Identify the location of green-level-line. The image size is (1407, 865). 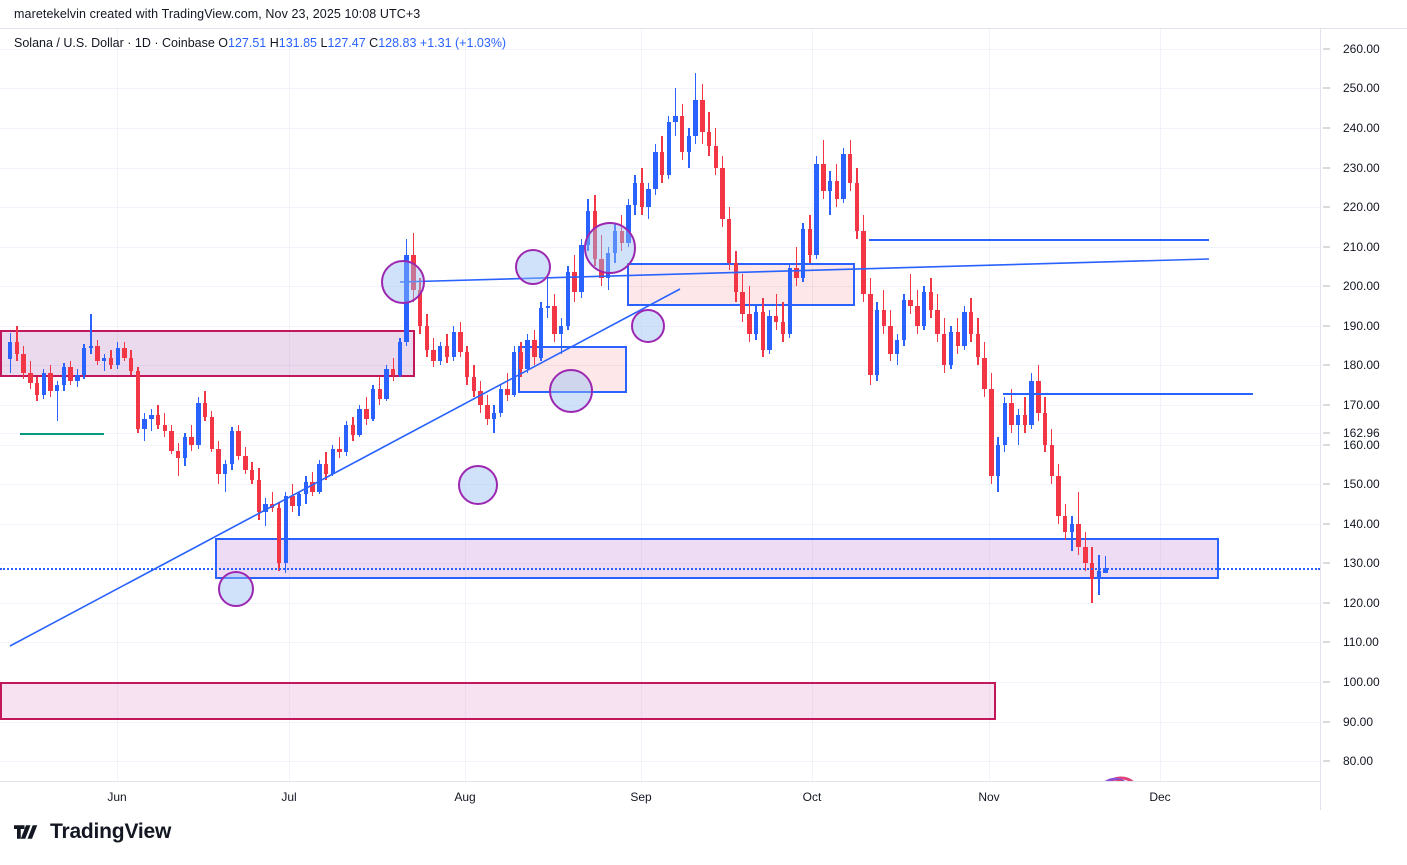
(62, 433).